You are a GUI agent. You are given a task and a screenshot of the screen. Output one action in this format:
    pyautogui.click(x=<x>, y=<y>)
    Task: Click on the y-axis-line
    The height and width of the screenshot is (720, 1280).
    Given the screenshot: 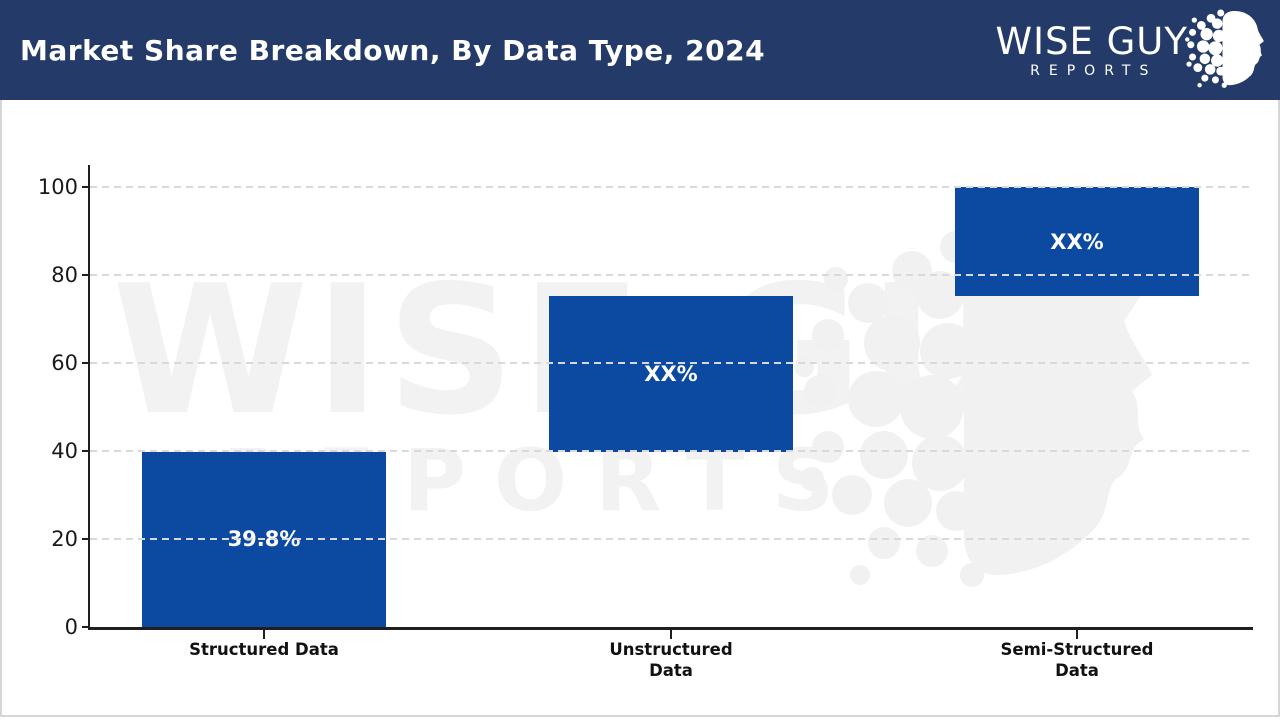 What is the action you would take?
    pyautogui.click(x=89, y=397)
    